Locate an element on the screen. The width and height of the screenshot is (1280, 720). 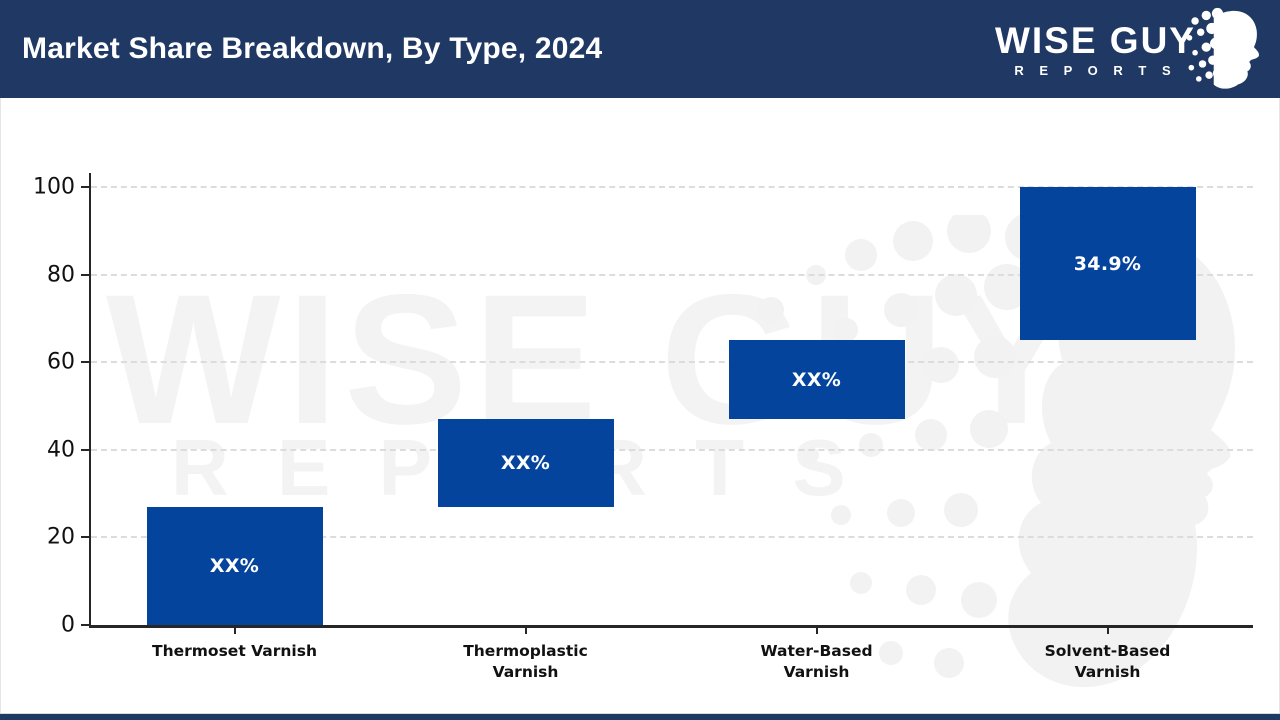
logo-name: WISE GUY is located at coordinates (1095, 40).